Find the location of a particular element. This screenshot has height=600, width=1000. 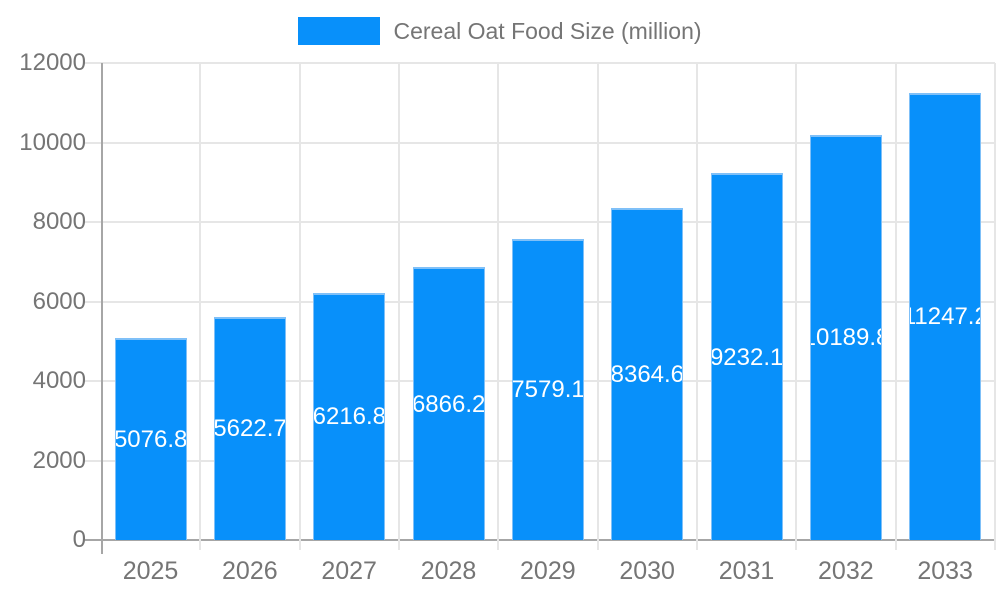

bar: 6216.8 is located at coordinates (349, 416).